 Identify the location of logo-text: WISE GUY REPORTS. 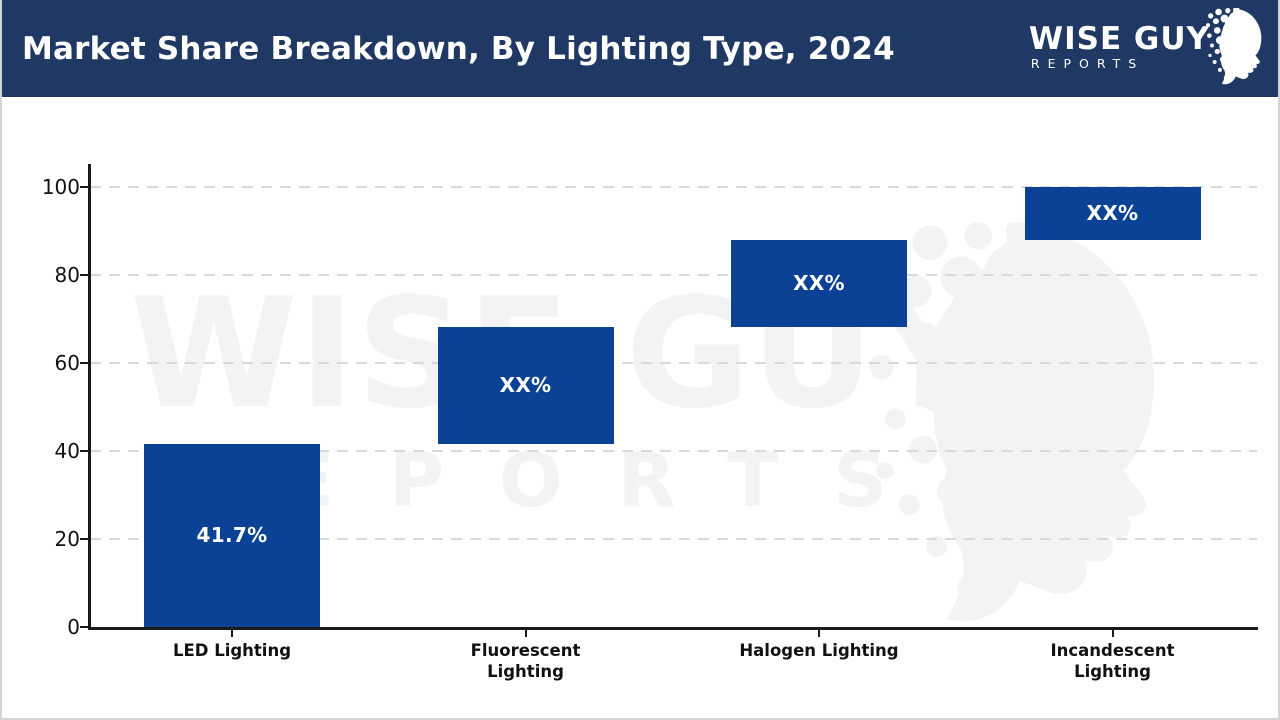
(1119, 47).